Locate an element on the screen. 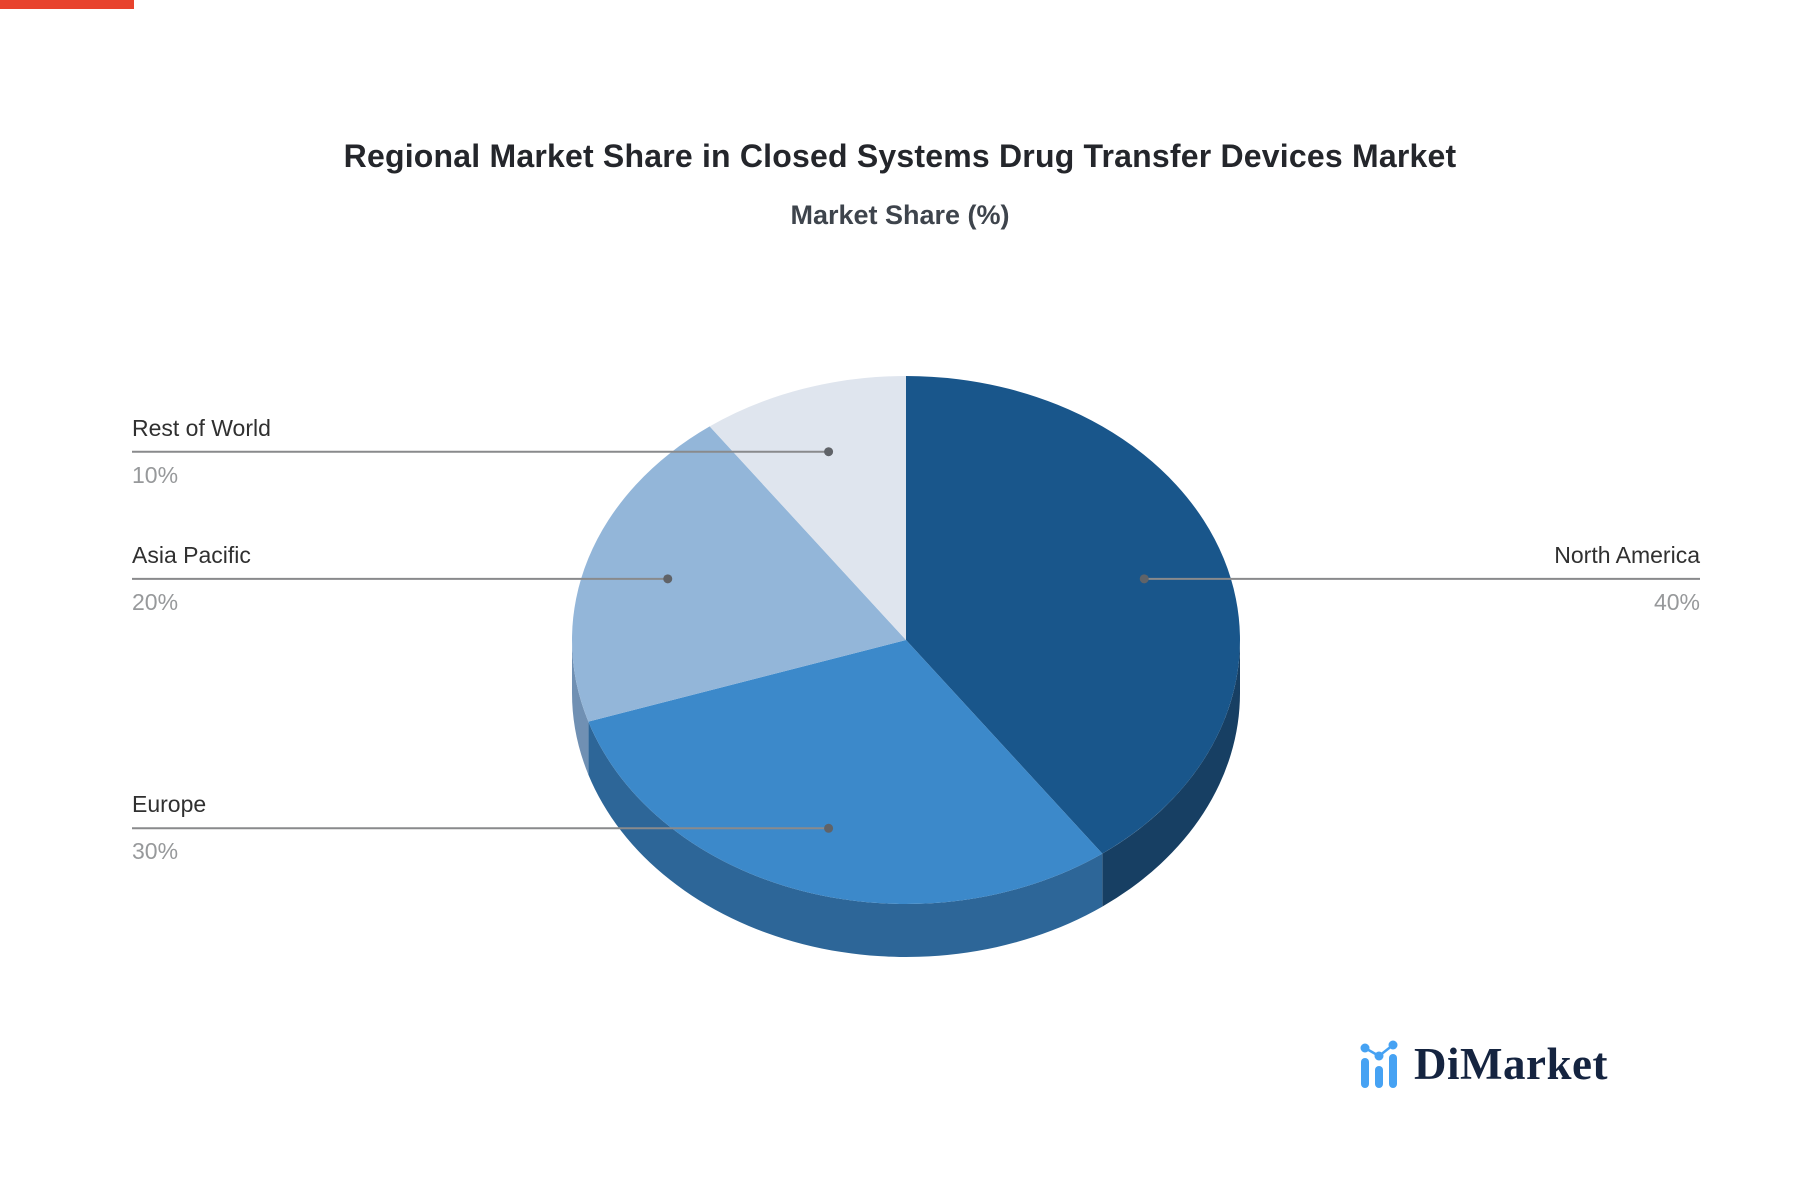 Image resolution: width=1800 pixels, height=1196 pixels. slice-label: Asia Pacific is located at coordinates (191, 554).